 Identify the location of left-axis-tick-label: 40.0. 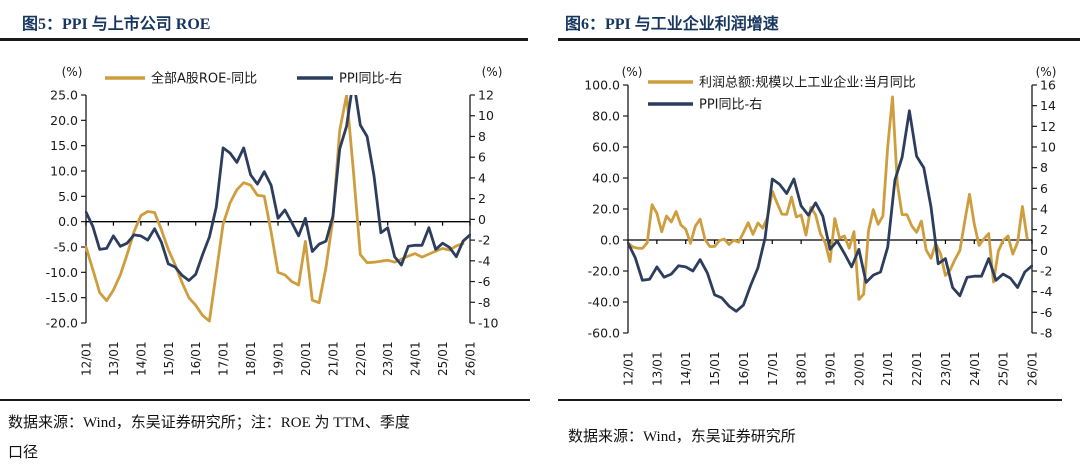
(606, 178).